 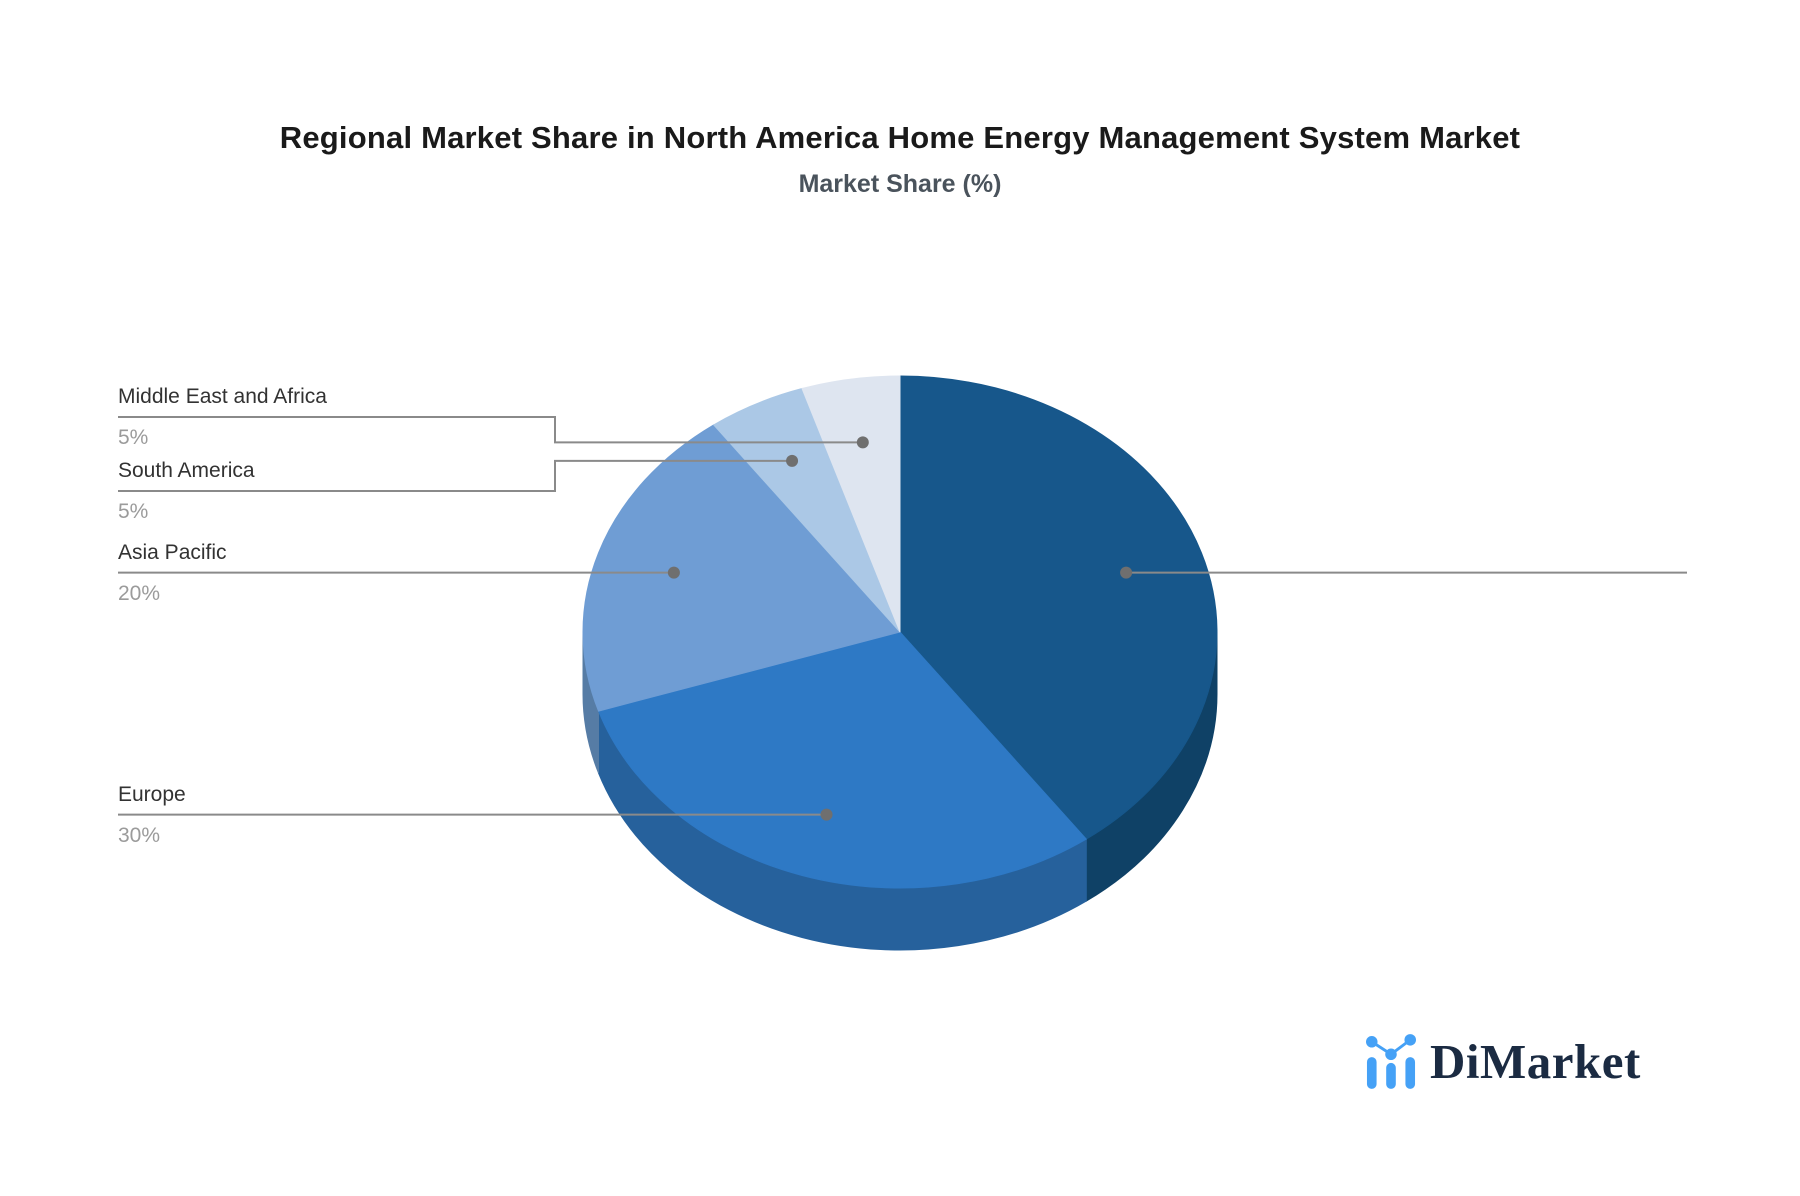 What do you see at coordinates (842, 760) in the screenshot?
I see `pie-slice-europe` at bounding box center [842, 760].